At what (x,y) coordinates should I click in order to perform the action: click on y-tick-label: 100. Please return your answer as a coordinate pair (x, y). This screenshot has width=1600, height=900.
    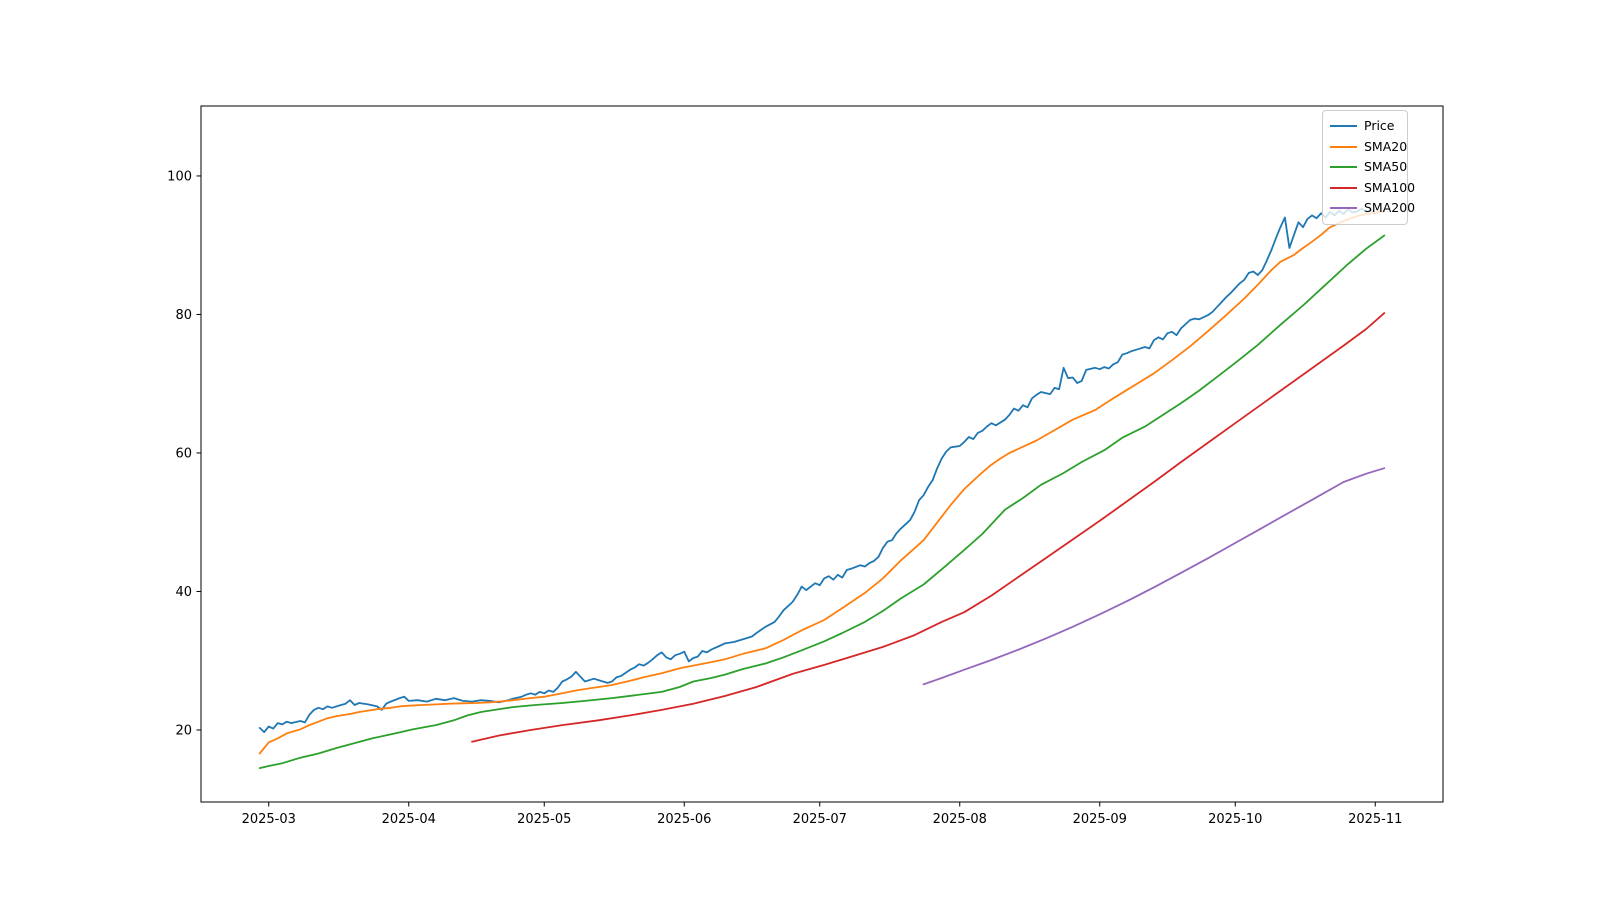
    Looking at the image, I should click on (179, 176).